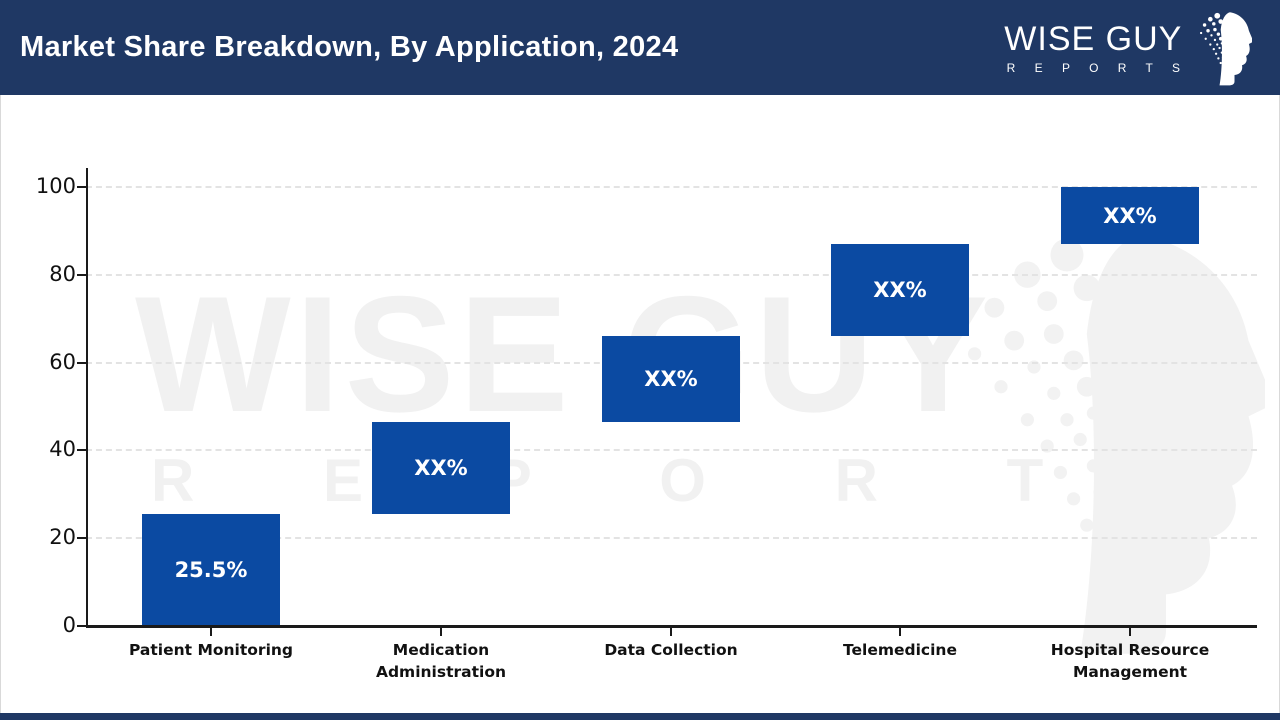  Describe the element at coordinates (69, 625) in the screenshot. I see `y-tick-label: 0` at that location.